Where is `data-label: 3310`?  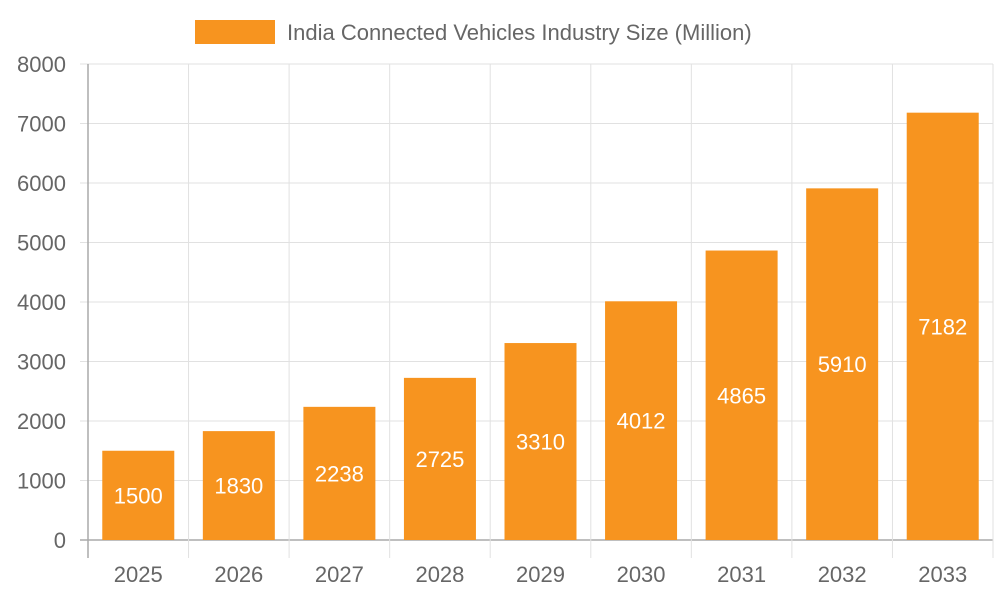
data-label: 3310 is located at coordinates (540, 442).